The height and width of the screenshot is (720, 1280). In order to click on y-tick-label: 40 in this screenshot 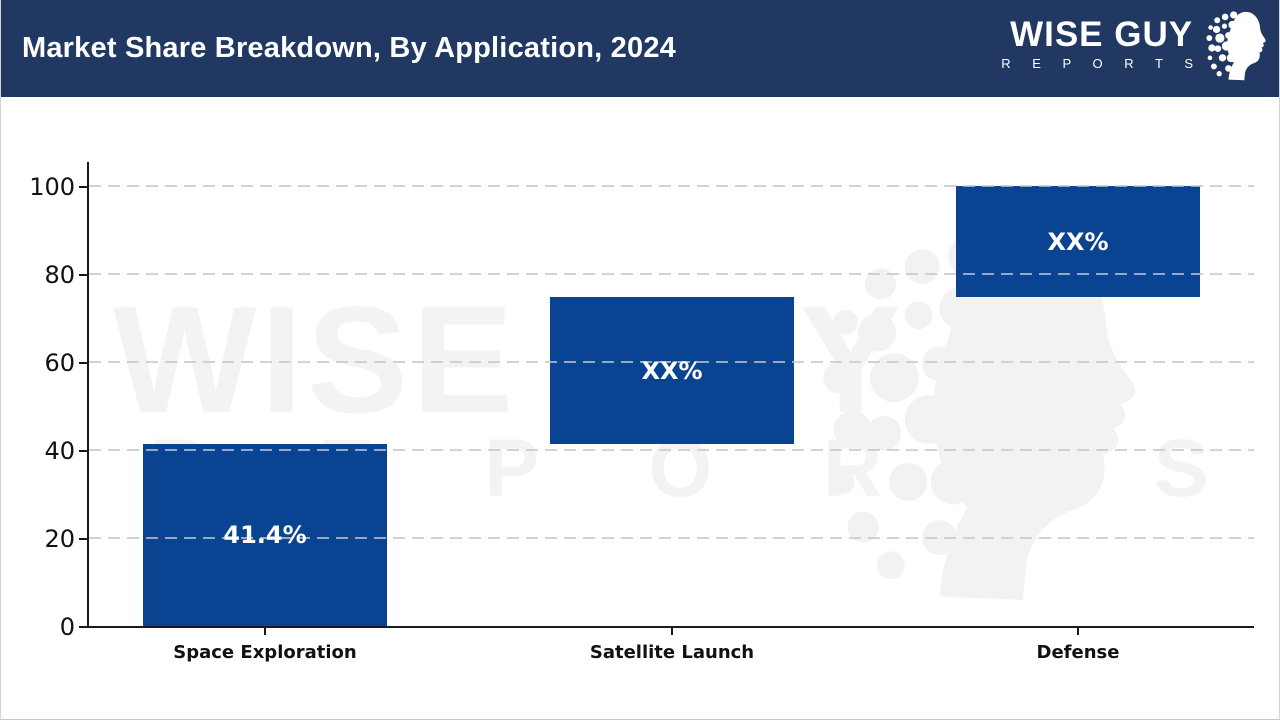, I will do `click(59, 451)`.